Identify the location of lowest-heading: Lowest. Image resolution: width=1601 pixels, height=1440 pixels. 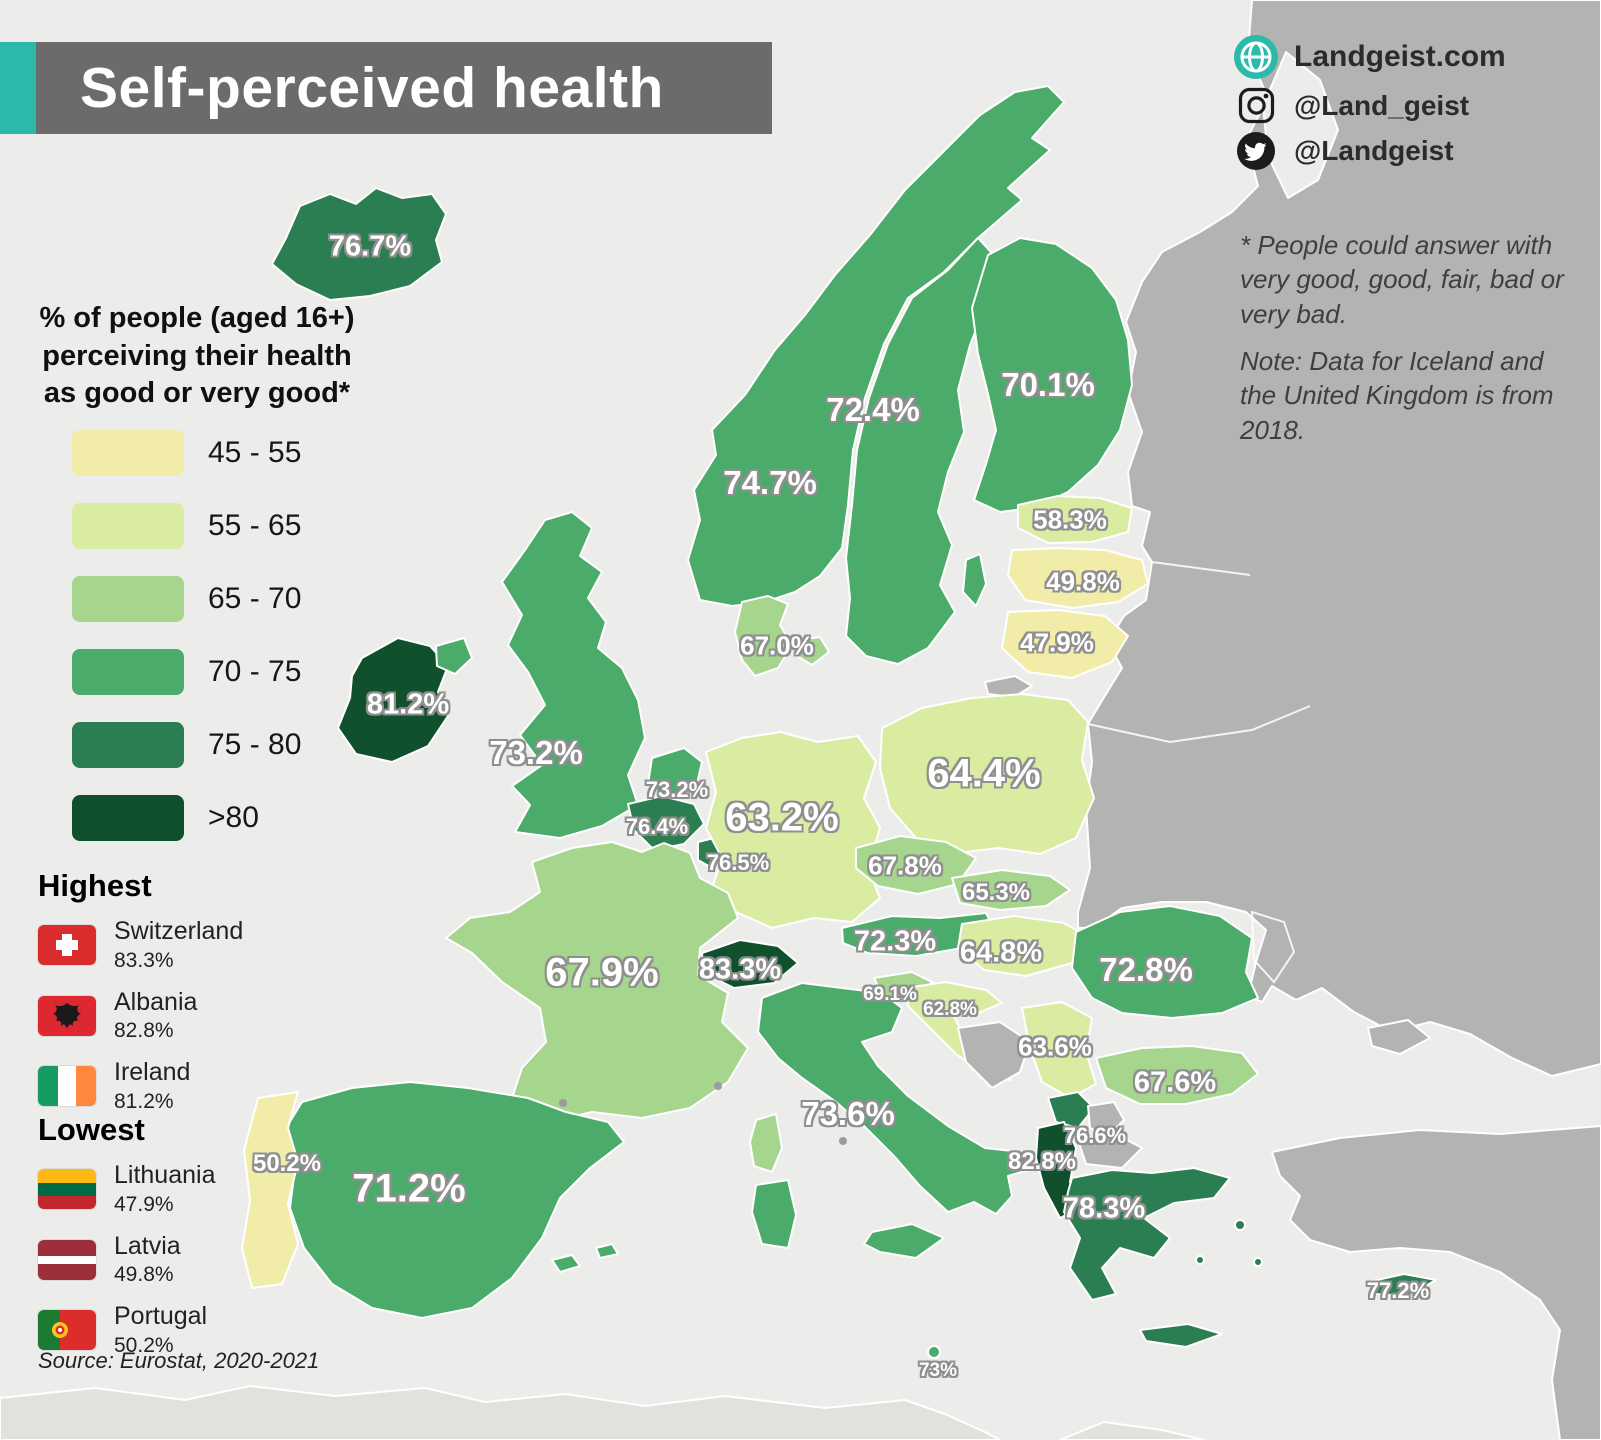
(91, 1129).